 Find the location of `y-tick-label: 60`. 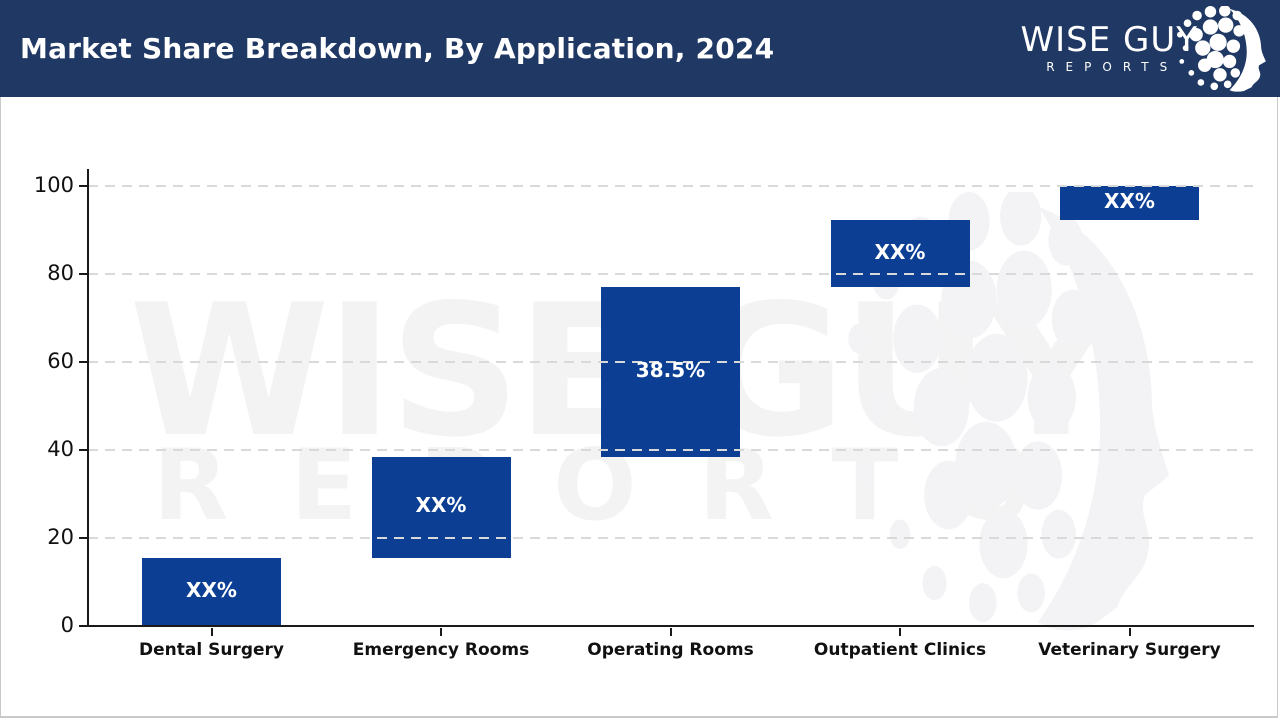

y-tick-label: 60 is located at coordinates (60, 361).